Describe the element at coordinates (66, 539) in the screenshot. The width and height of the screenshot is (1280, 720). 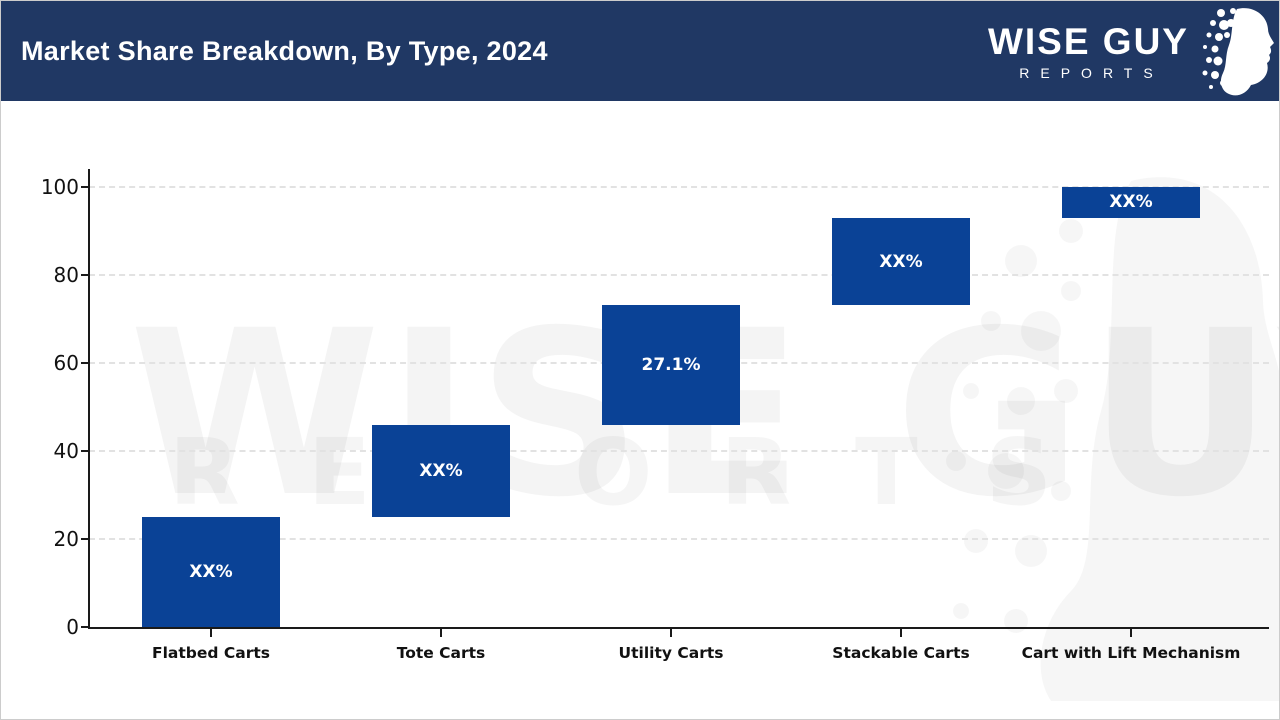
I see `y-tick-label: 20` at that location.